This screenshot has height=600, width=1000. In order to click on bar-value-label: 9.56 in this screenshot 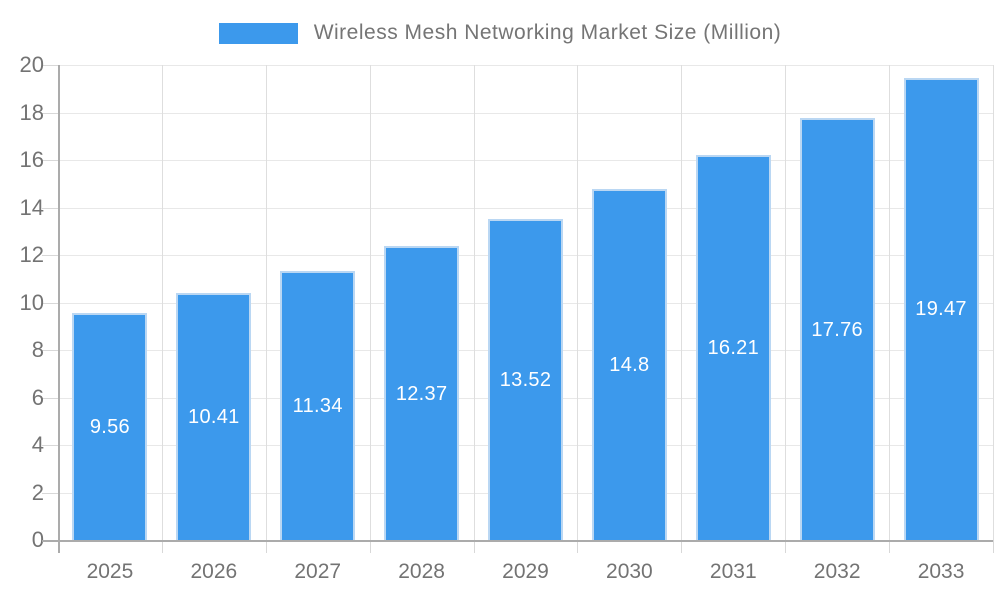, I will do `click(109, 426)`.